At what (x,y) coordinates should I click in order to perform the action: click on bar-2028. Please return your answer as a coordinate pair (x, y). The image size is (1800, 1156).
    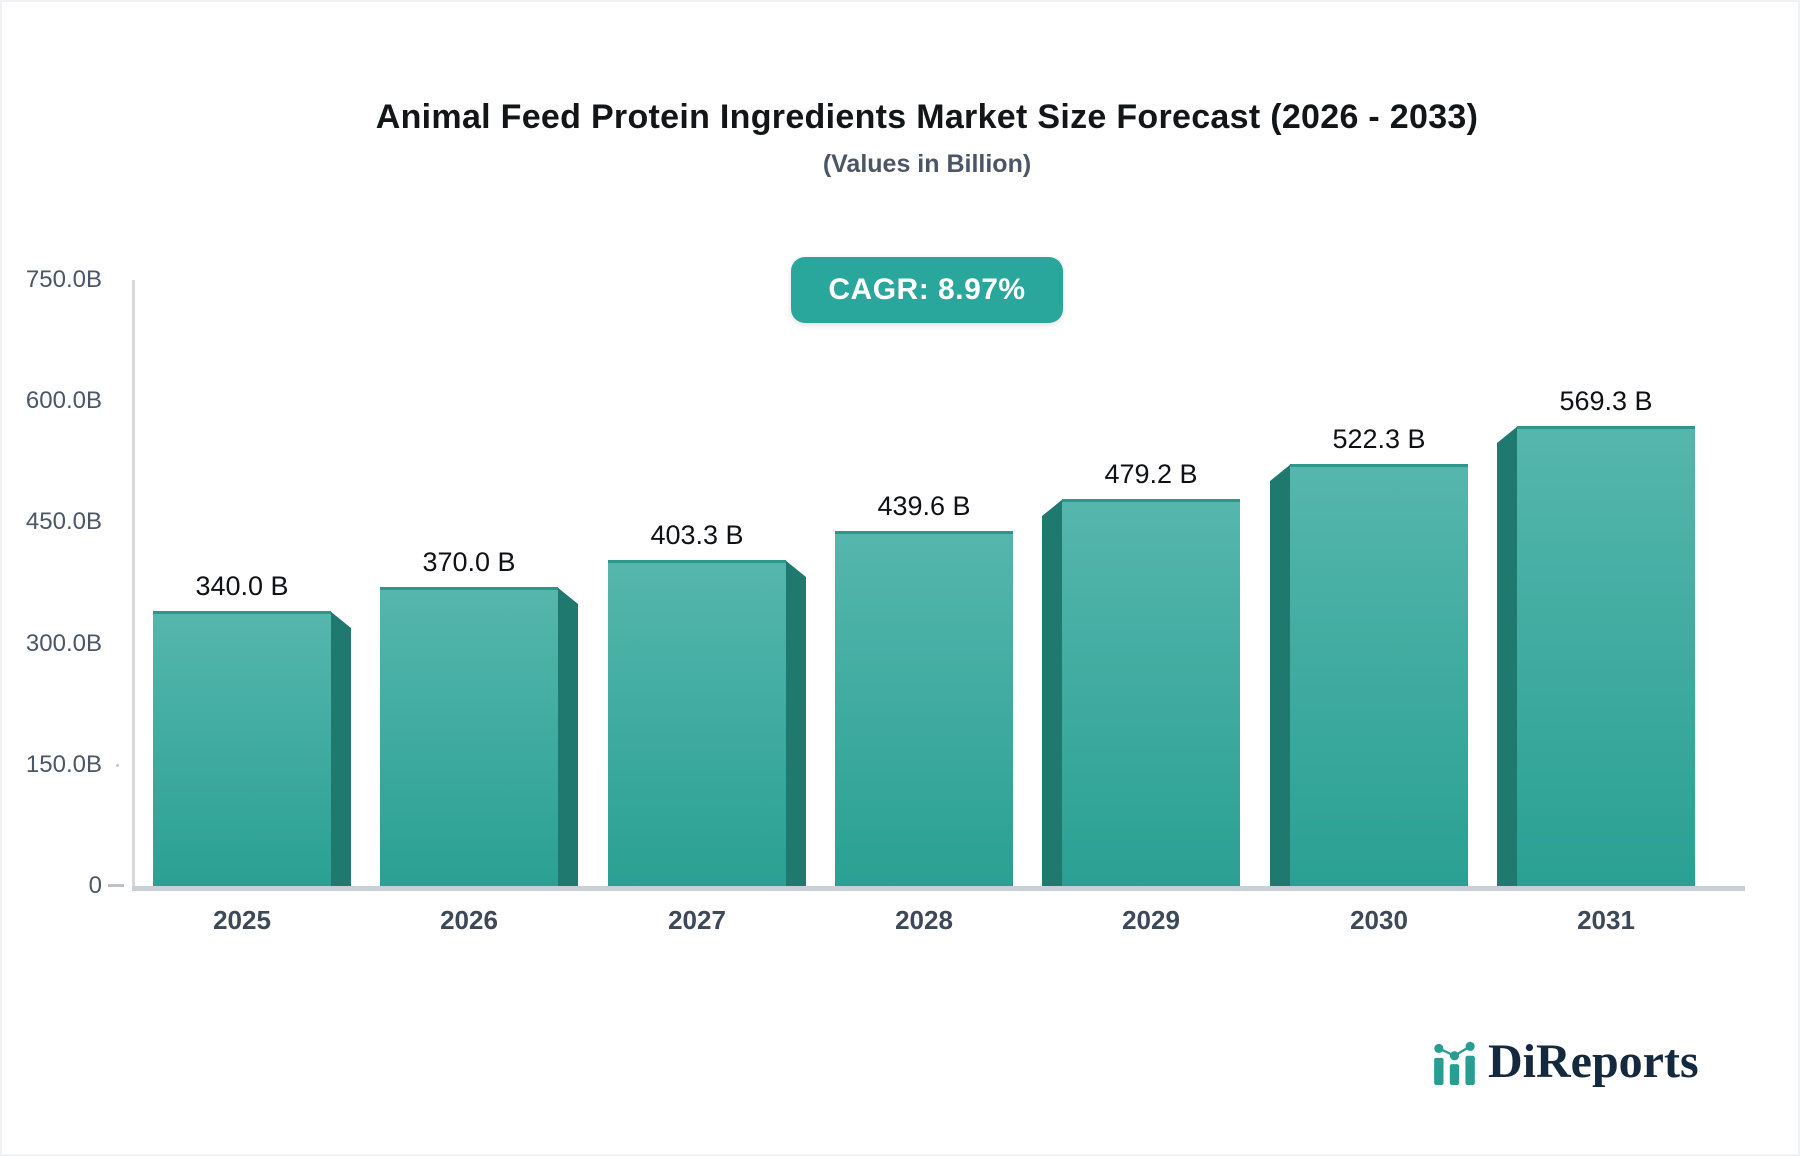
    Looking at the image, I should click on (924, 708).